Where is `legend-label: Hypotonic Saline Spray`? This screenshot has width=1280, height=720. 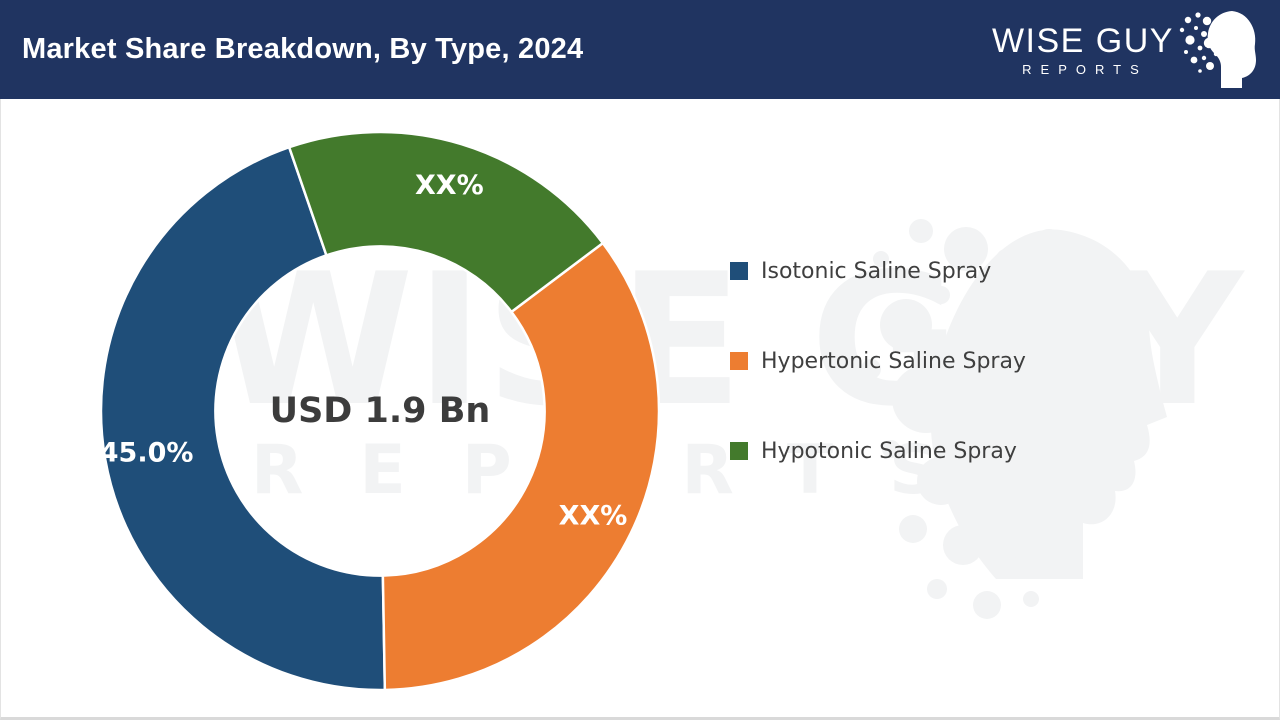 legend-label: Hypotonic Saline Spray is located at coordinates (889, 451).